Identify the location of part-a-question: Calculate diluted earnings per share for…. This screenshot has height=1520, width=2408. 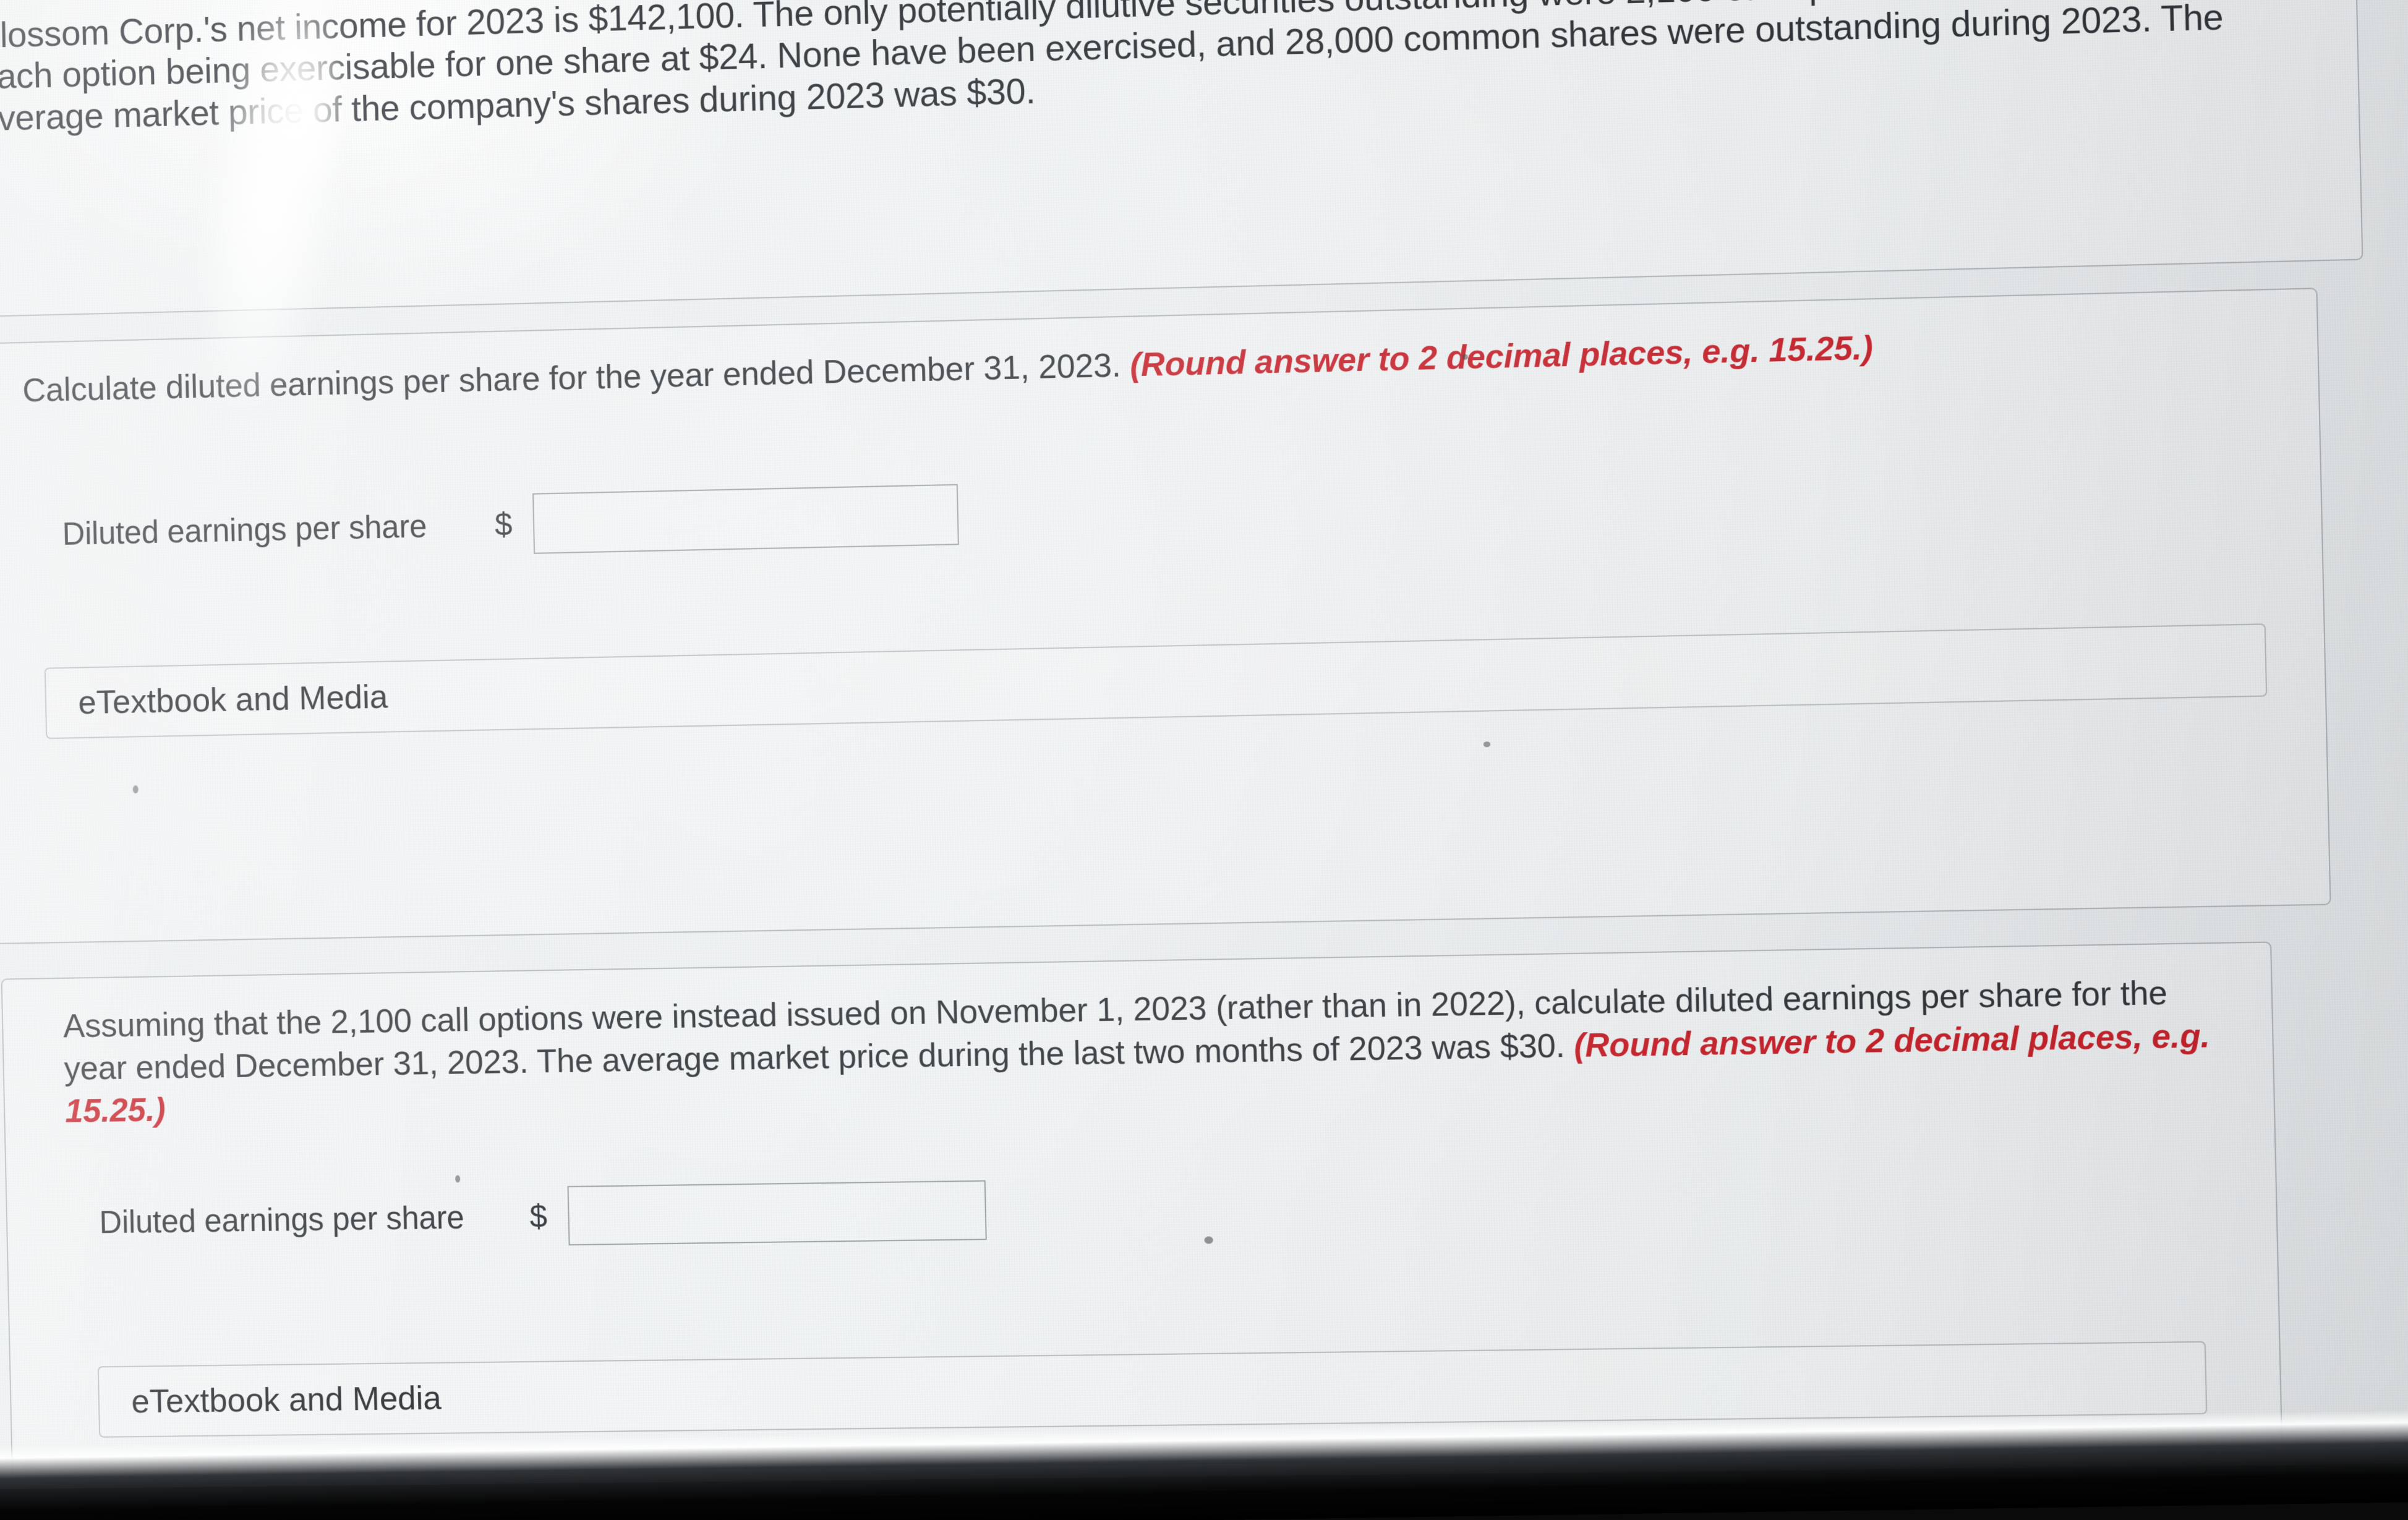
(1139, 365).